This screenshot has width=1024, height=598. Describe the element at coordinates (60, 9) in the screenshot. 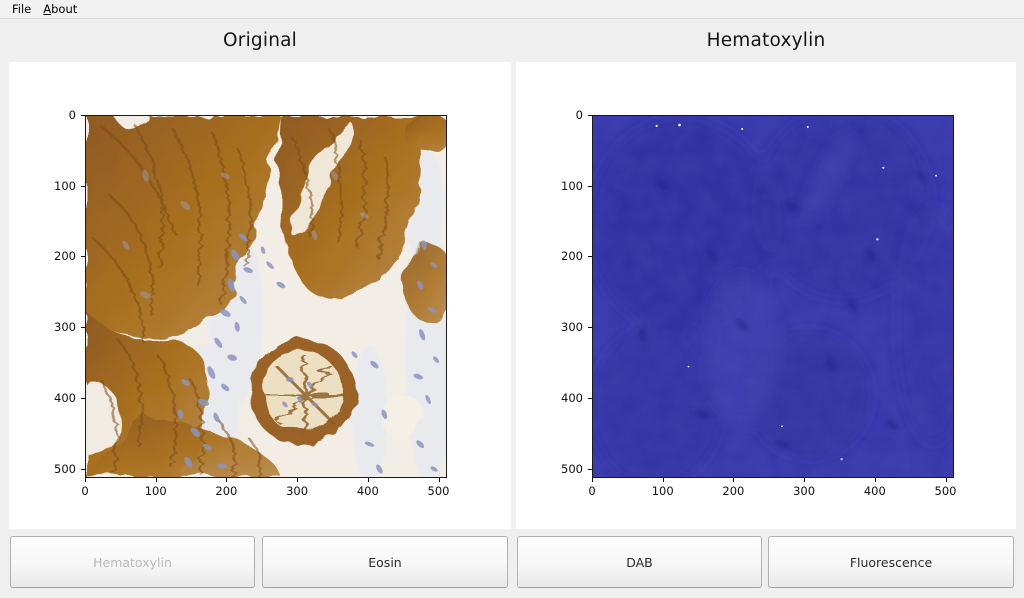

I see `menu-about: About` at that location.